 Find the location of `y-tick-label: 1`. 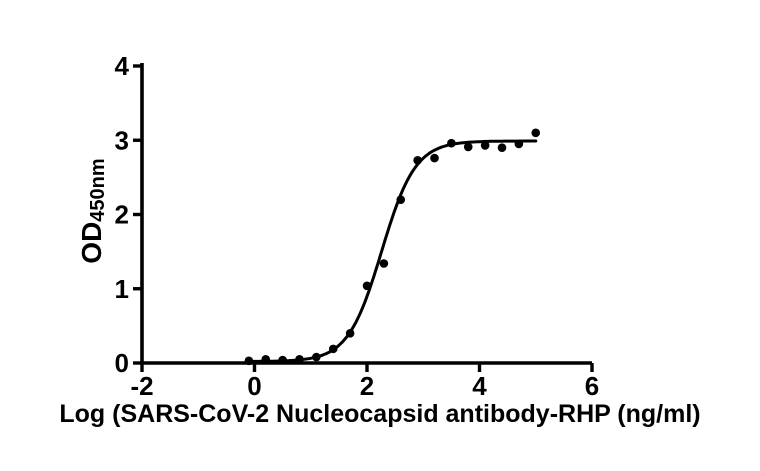

y-tick-label: 1 is located at coordinates (122, 289).